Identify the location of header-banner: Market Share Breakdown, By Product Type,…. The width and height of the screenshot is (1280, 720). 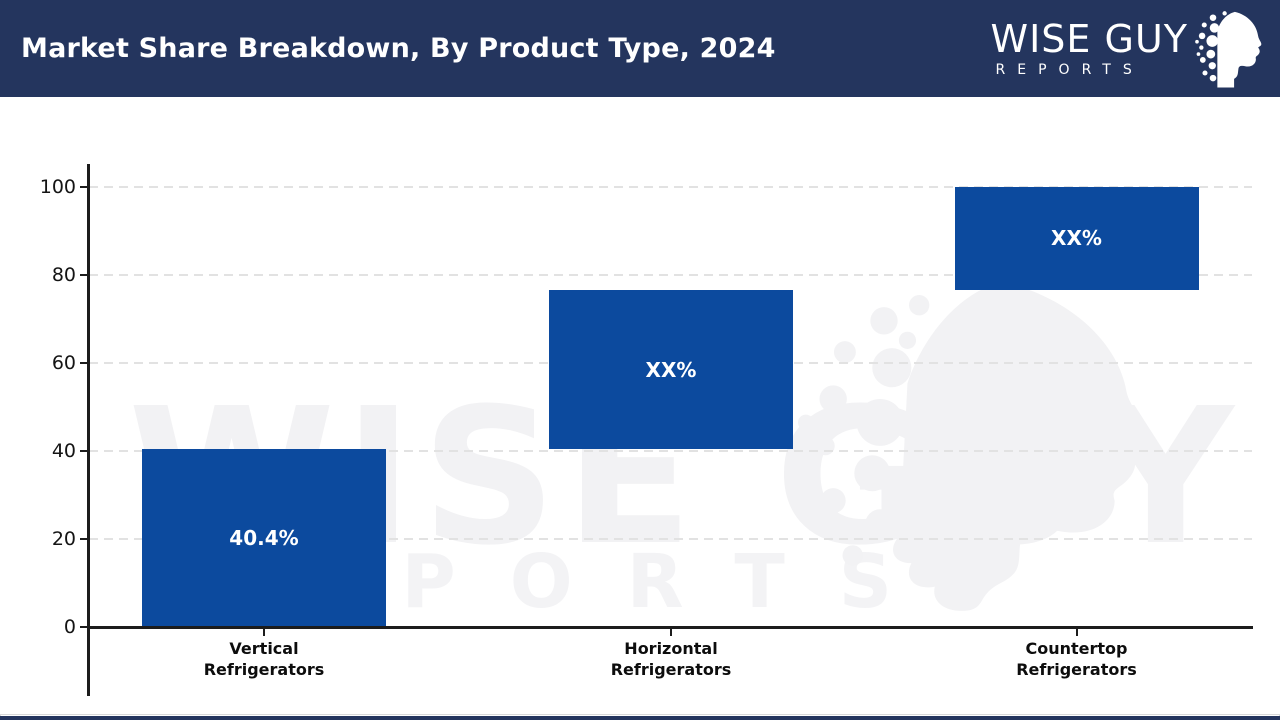
(640, 48).